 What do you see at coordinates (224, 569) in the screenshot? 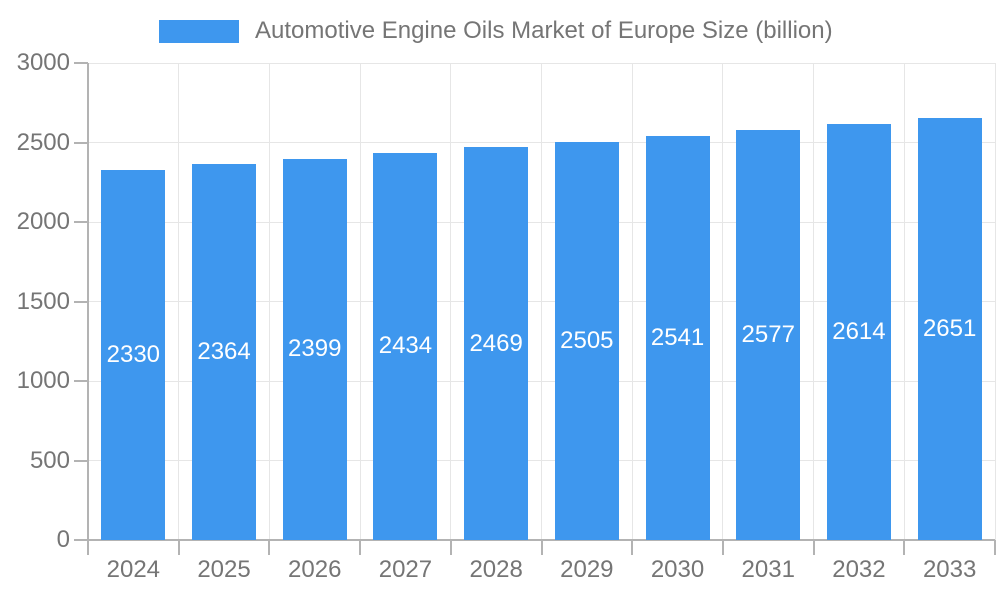
I see `x-axis-tick-label: 2025` at bounding box center [224, 569].